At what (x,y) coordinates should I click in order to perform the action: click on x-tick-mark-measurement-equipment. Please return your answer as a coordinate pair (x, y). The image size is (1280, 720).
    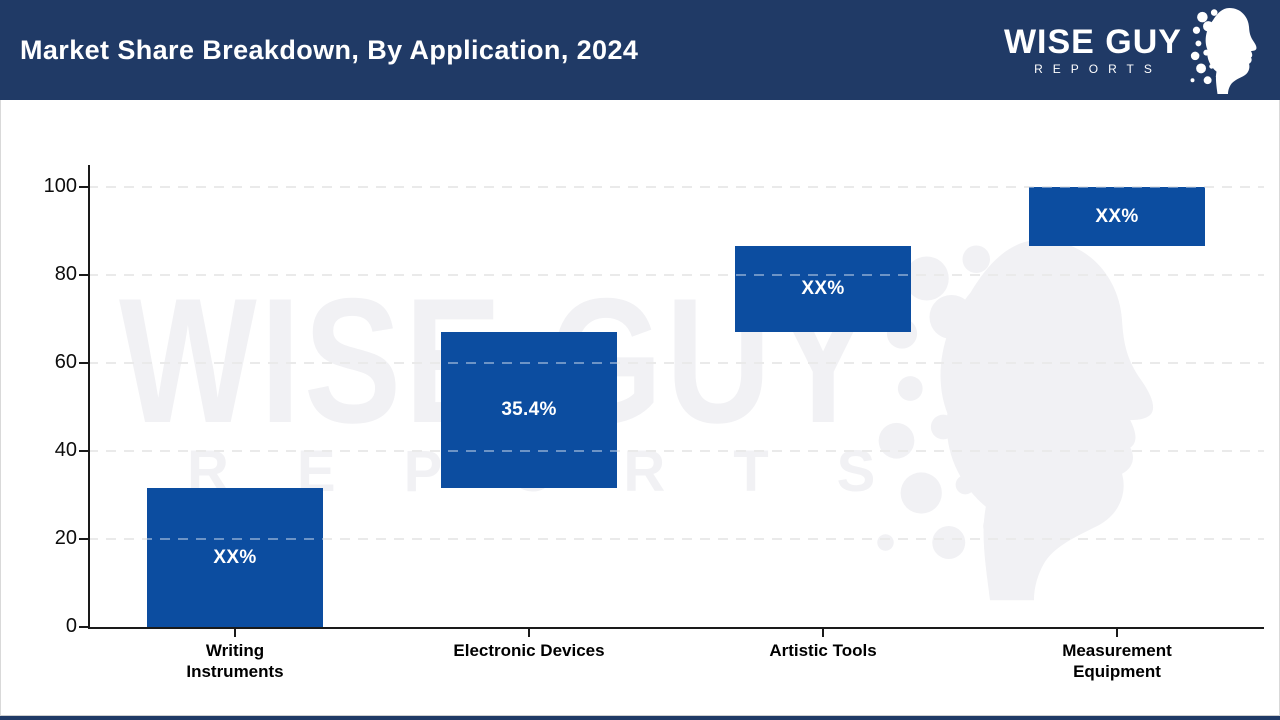
    Looking at the image, I should click on (1117, 633).